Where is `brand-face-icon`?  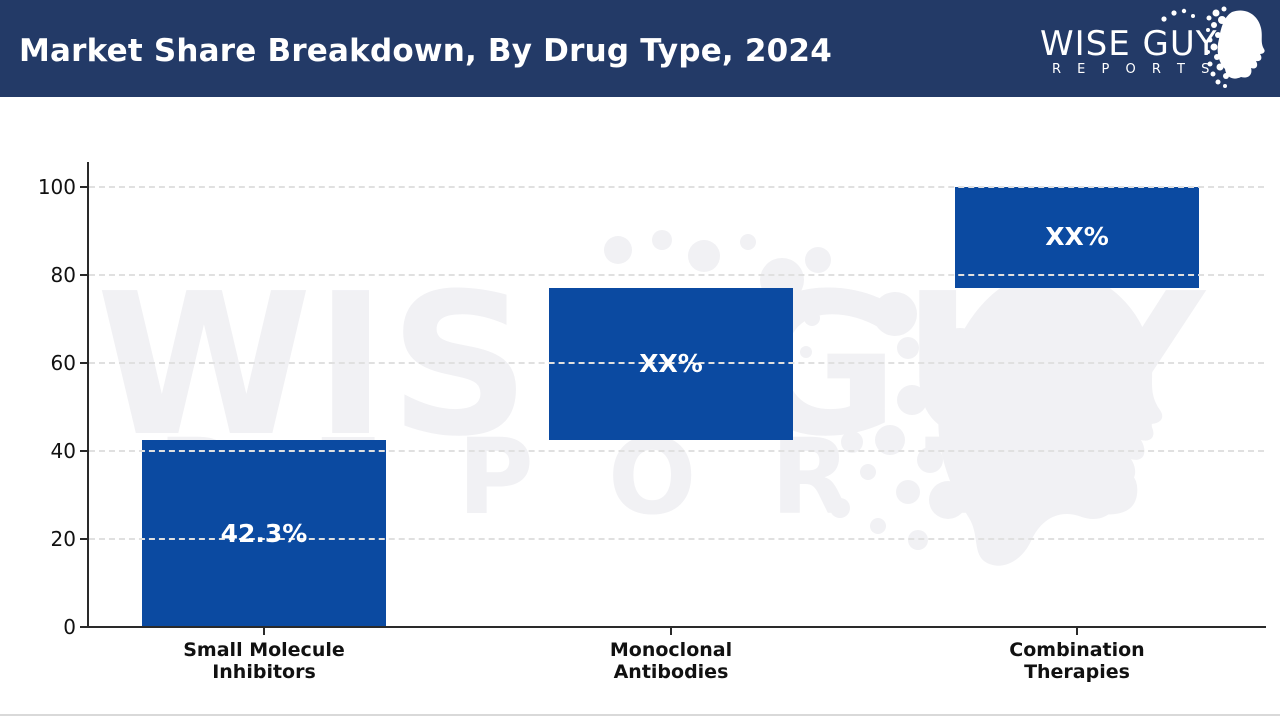 brand-face-icon is located at coordinates (1235, 47).